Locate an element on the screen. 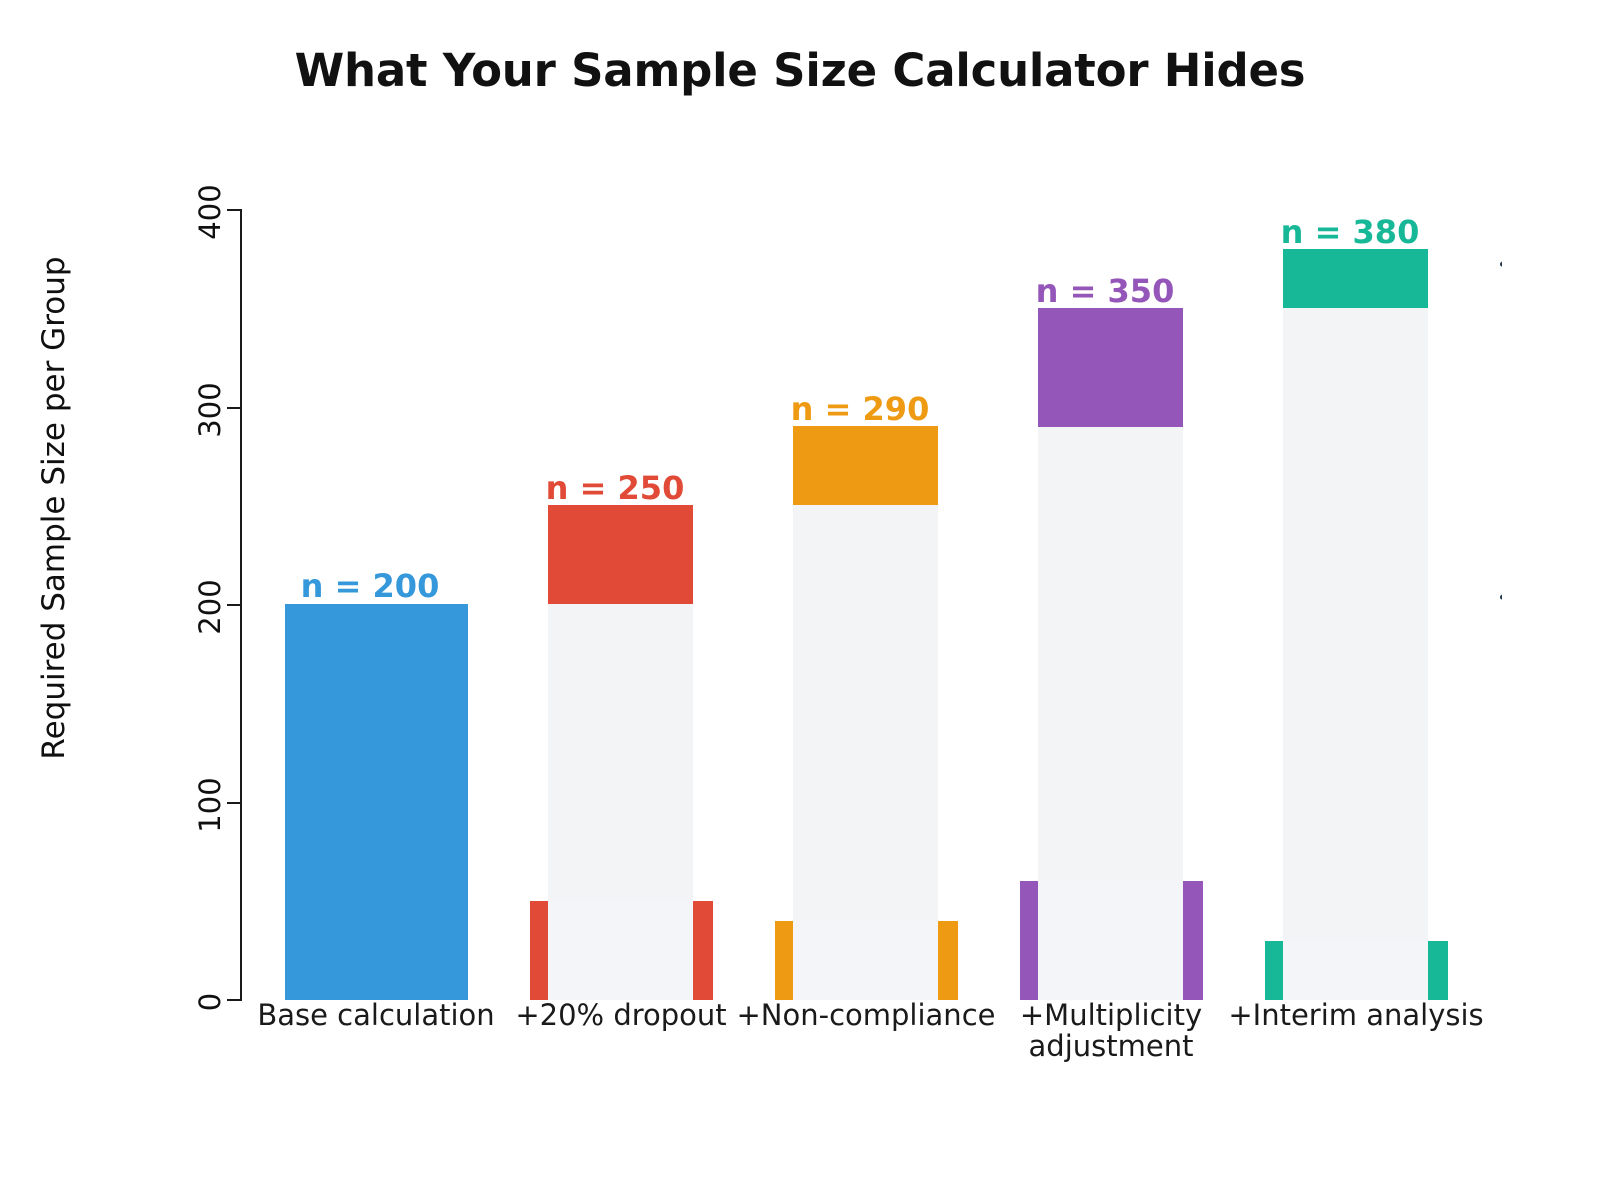 The height and width of the screenshot is (1200, 1600). x-tick-label-4: +Multiplicity adjustment is located at coordinates (1111, 1031).